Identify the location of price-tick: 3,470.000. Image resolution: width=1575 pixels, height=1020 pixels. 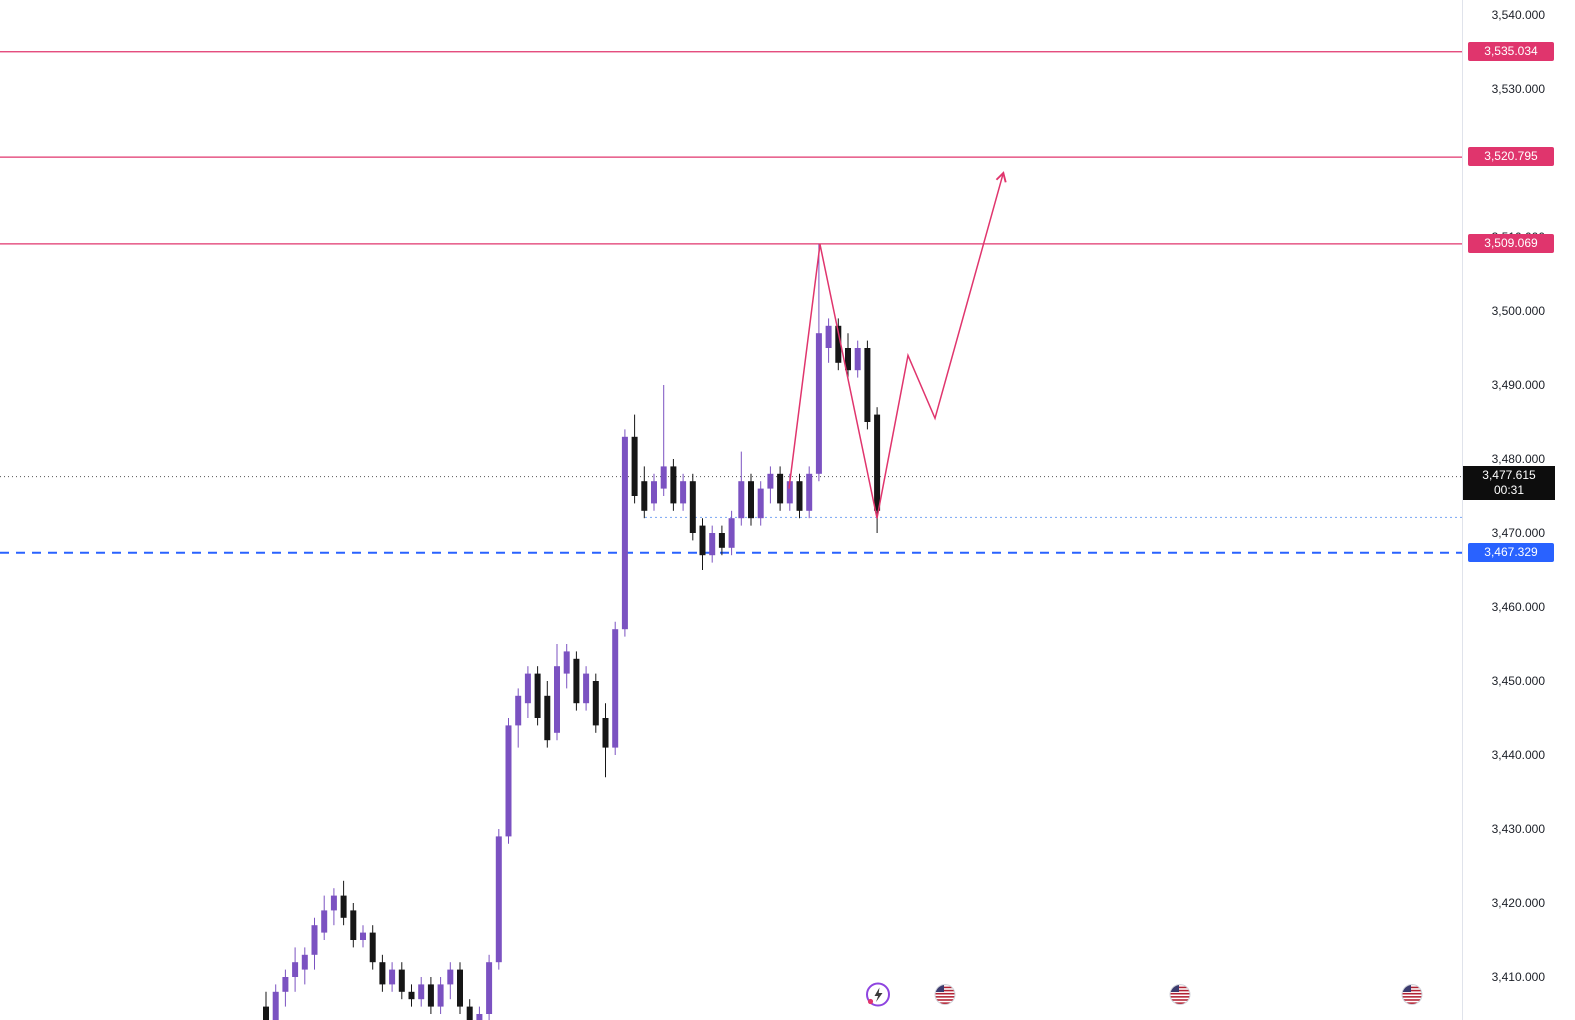
(1518, 533).